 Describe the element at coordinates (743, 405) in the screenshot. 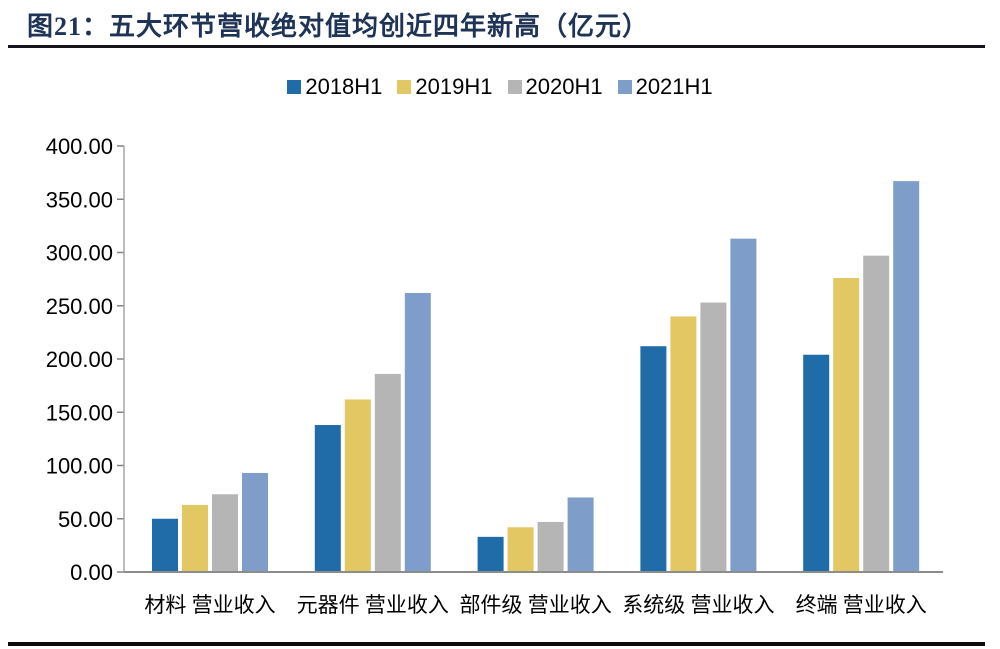

I see `bar-2021H1-系统级 营业收入` at that location.